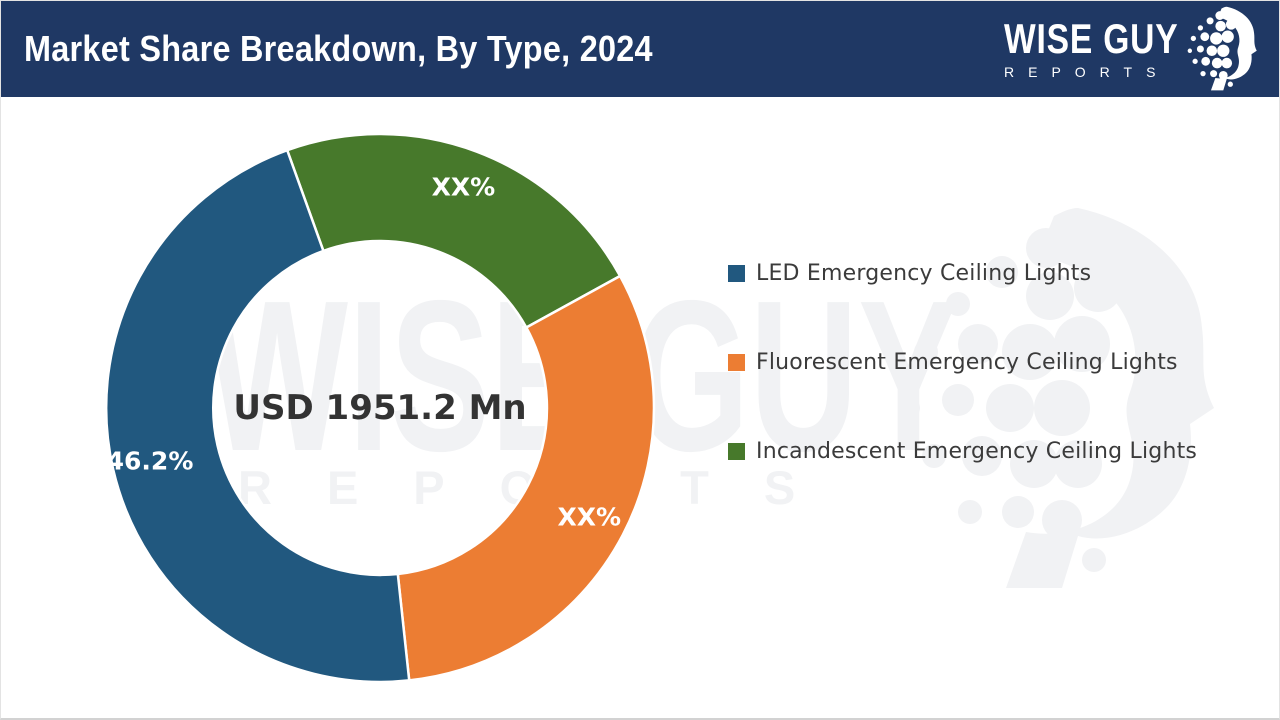 Image resolution: width=1280 pixels, height=720 pixels. I want to click on legend-item-fluorescent: Fluorescent Emergency Ceiling Lights, so click(962, 362).